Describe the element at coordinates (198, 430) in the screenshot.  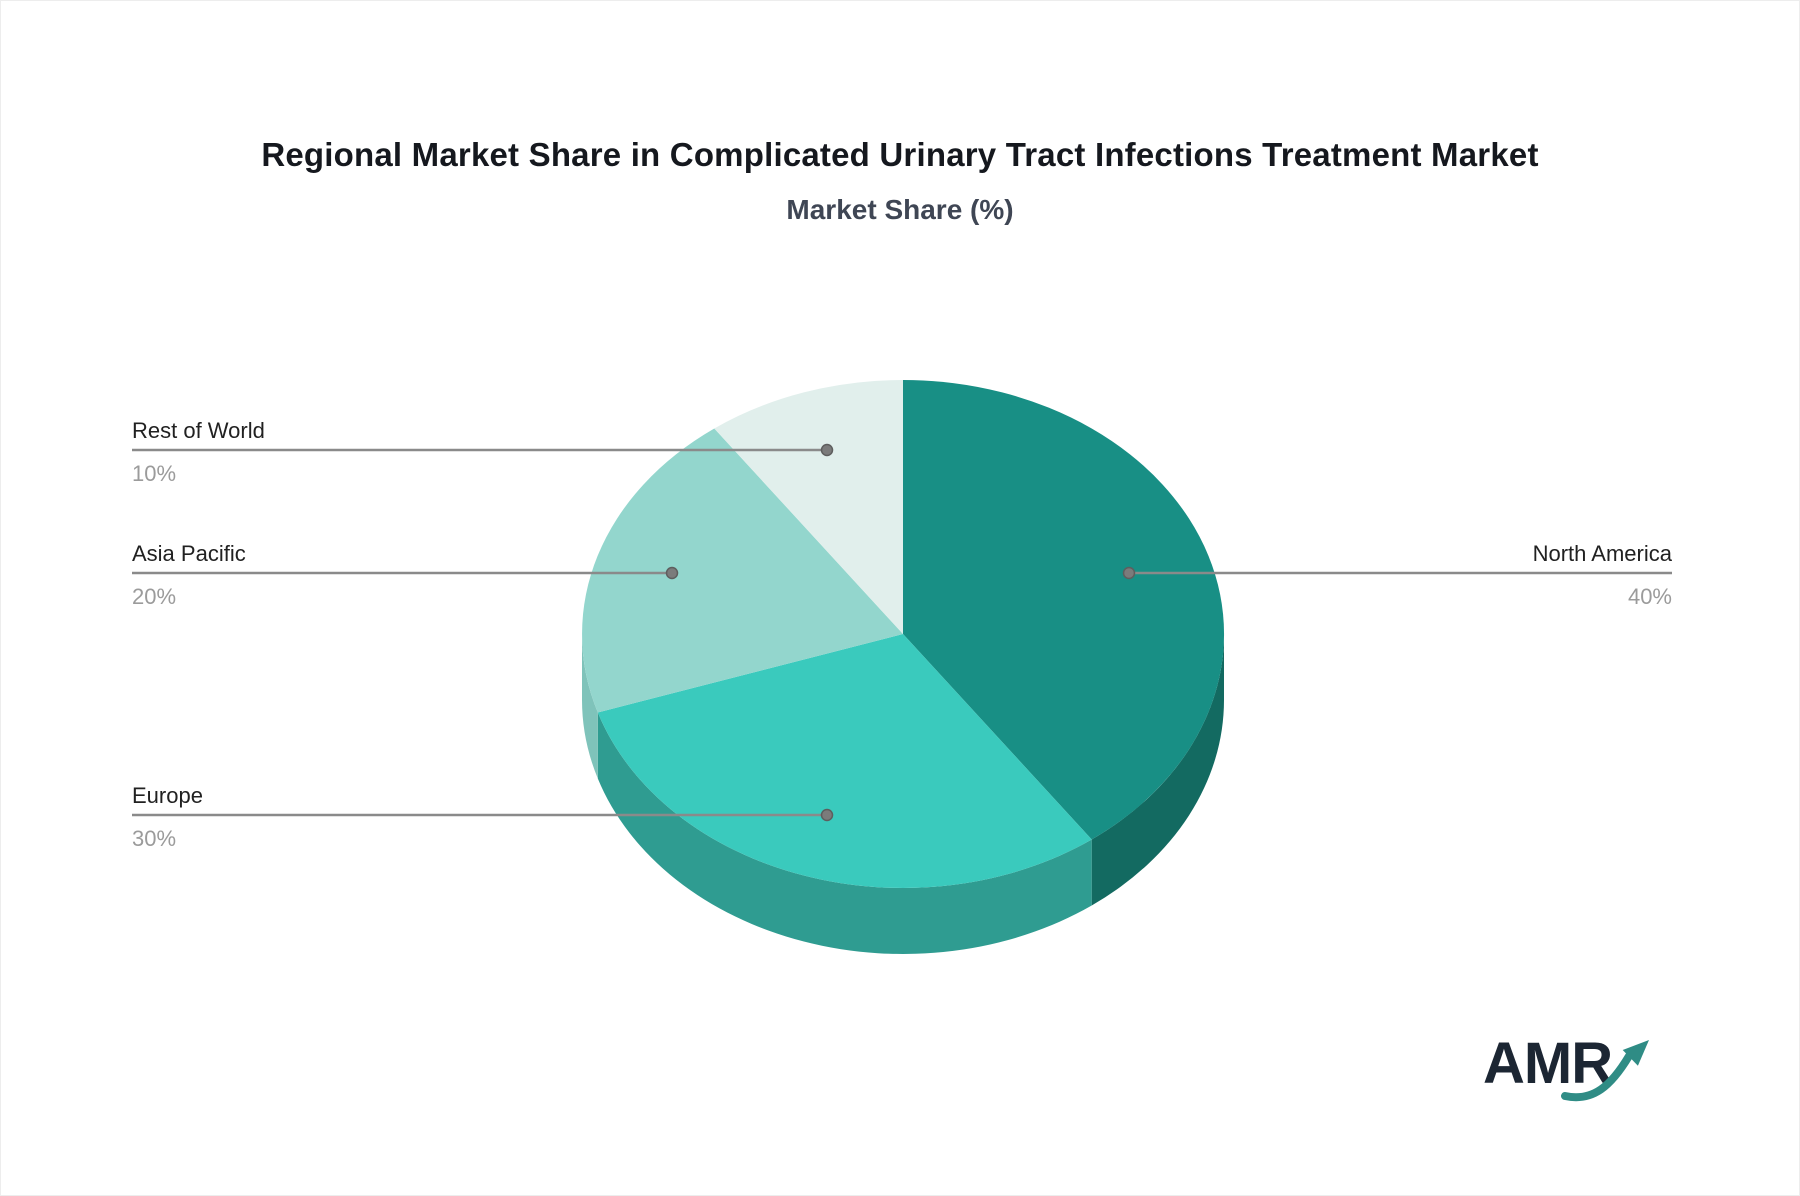
I see `callout-label-rest-of-world: Rest of World` at that location.